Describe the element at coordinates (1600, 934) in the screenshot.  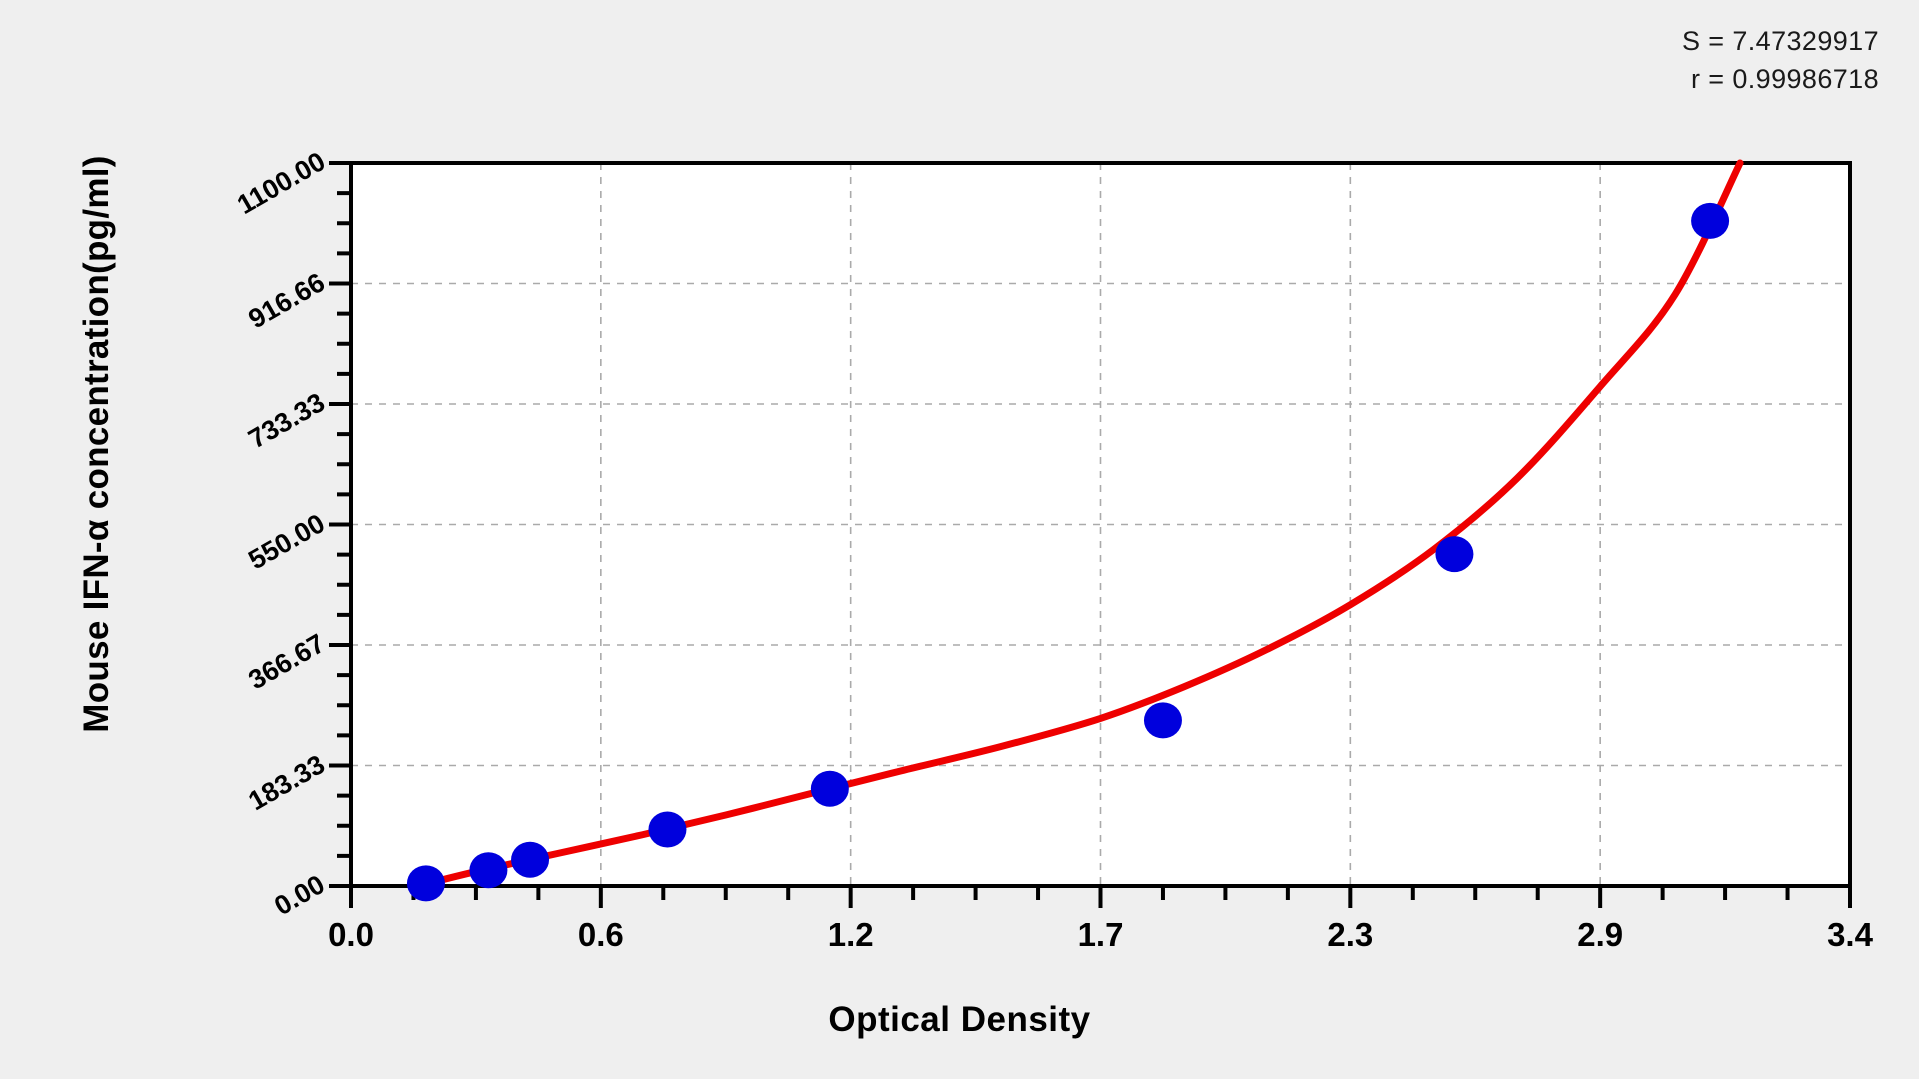
I see `x-tick-label: 2.9` at that location.